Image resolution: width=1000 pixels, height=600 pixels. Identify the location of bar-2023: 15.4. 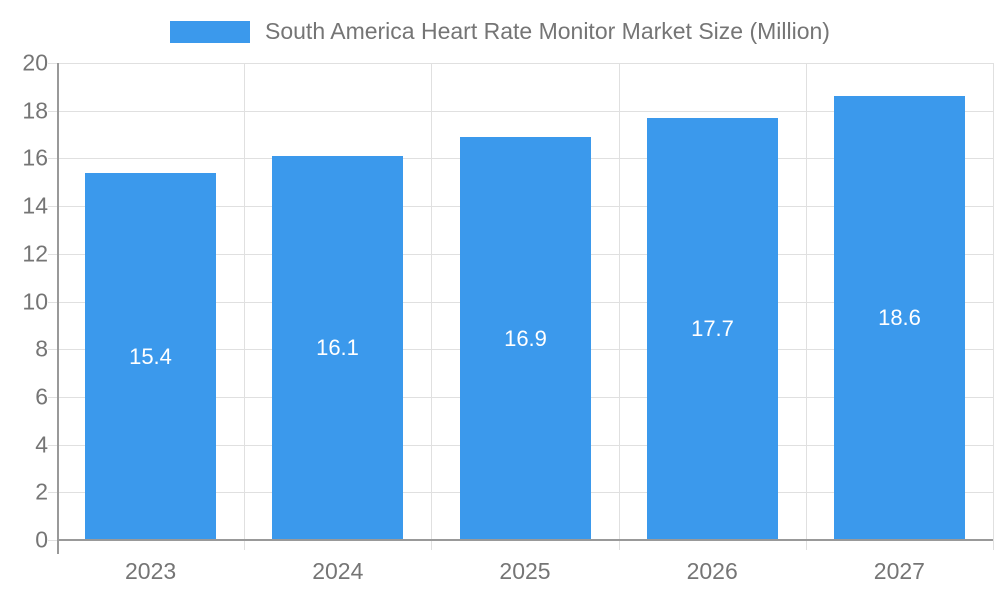
(150, 356).